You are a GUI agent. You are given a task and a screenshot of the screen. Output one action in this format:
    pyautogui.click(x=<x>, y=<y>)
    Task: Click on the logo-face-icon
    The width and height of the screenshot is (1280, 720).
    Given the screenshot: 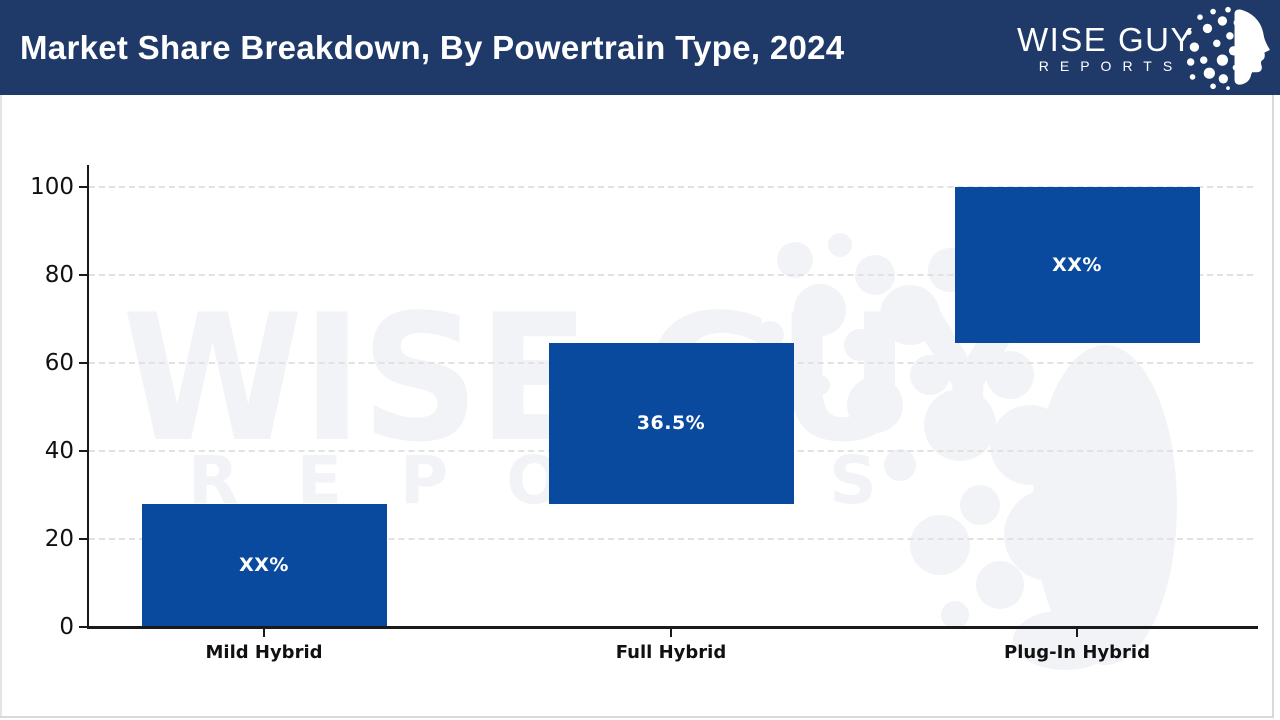 What is the action you would take?
    pyautogui.click(x=1228, y=48)
    